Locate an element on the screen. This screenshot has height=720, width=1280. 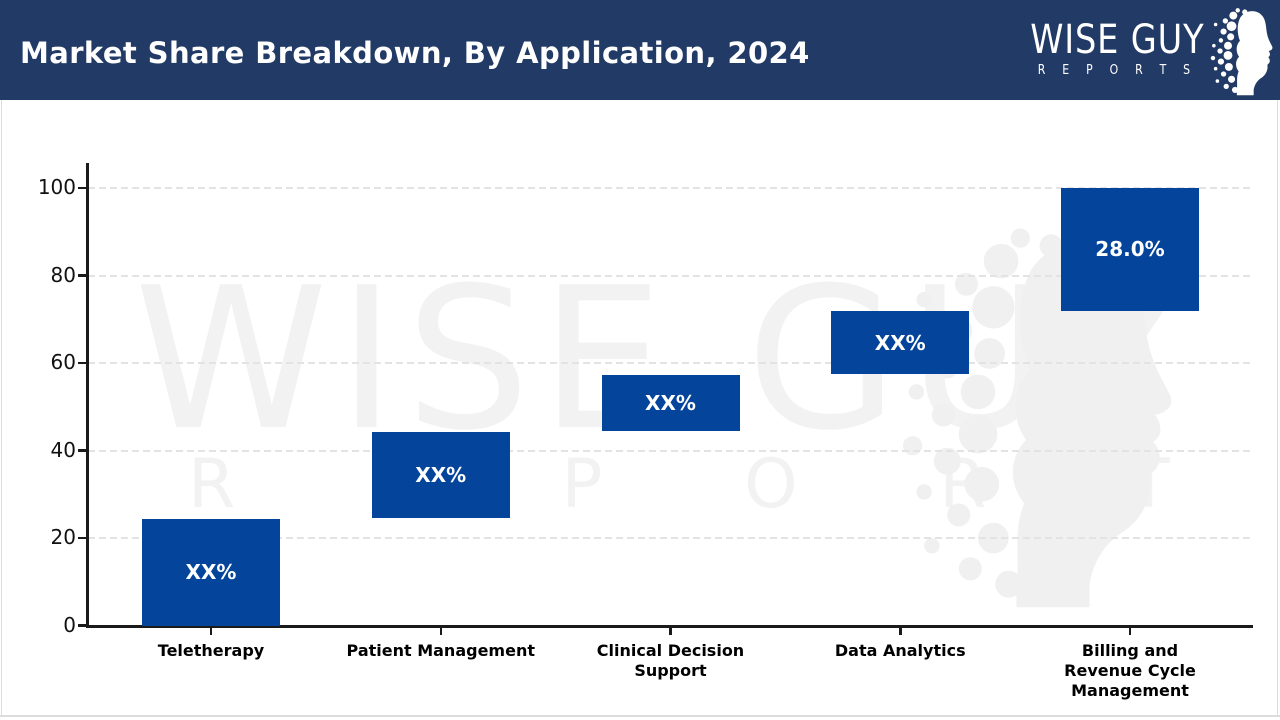
bar-segment: 28.0% is located at coordinates (1130, 249).